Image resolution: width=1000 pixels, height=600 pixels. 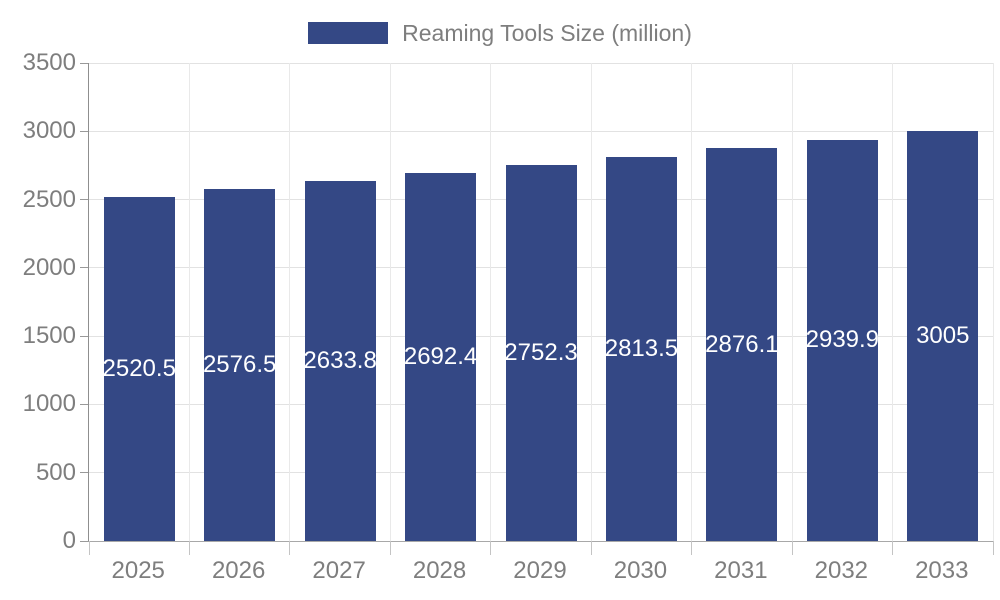 I want to click on bar-value-label-2028: 2692.4, so click(x=440, y=357).